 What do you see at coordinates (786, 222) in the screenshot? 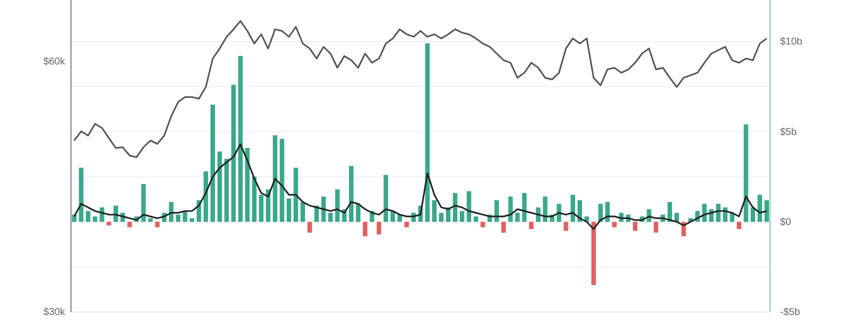
I see `y2-tick-label: $0` at bounding box center [786, 222].